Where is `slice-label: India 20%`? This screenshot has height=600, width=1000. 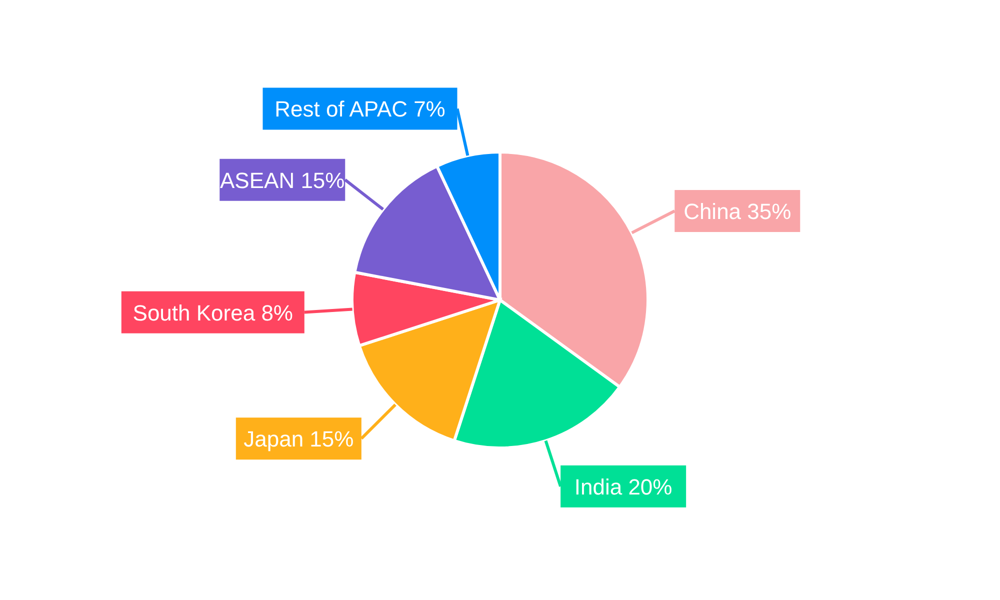
slice-label: India 20% is located at coordinates (623, 487).